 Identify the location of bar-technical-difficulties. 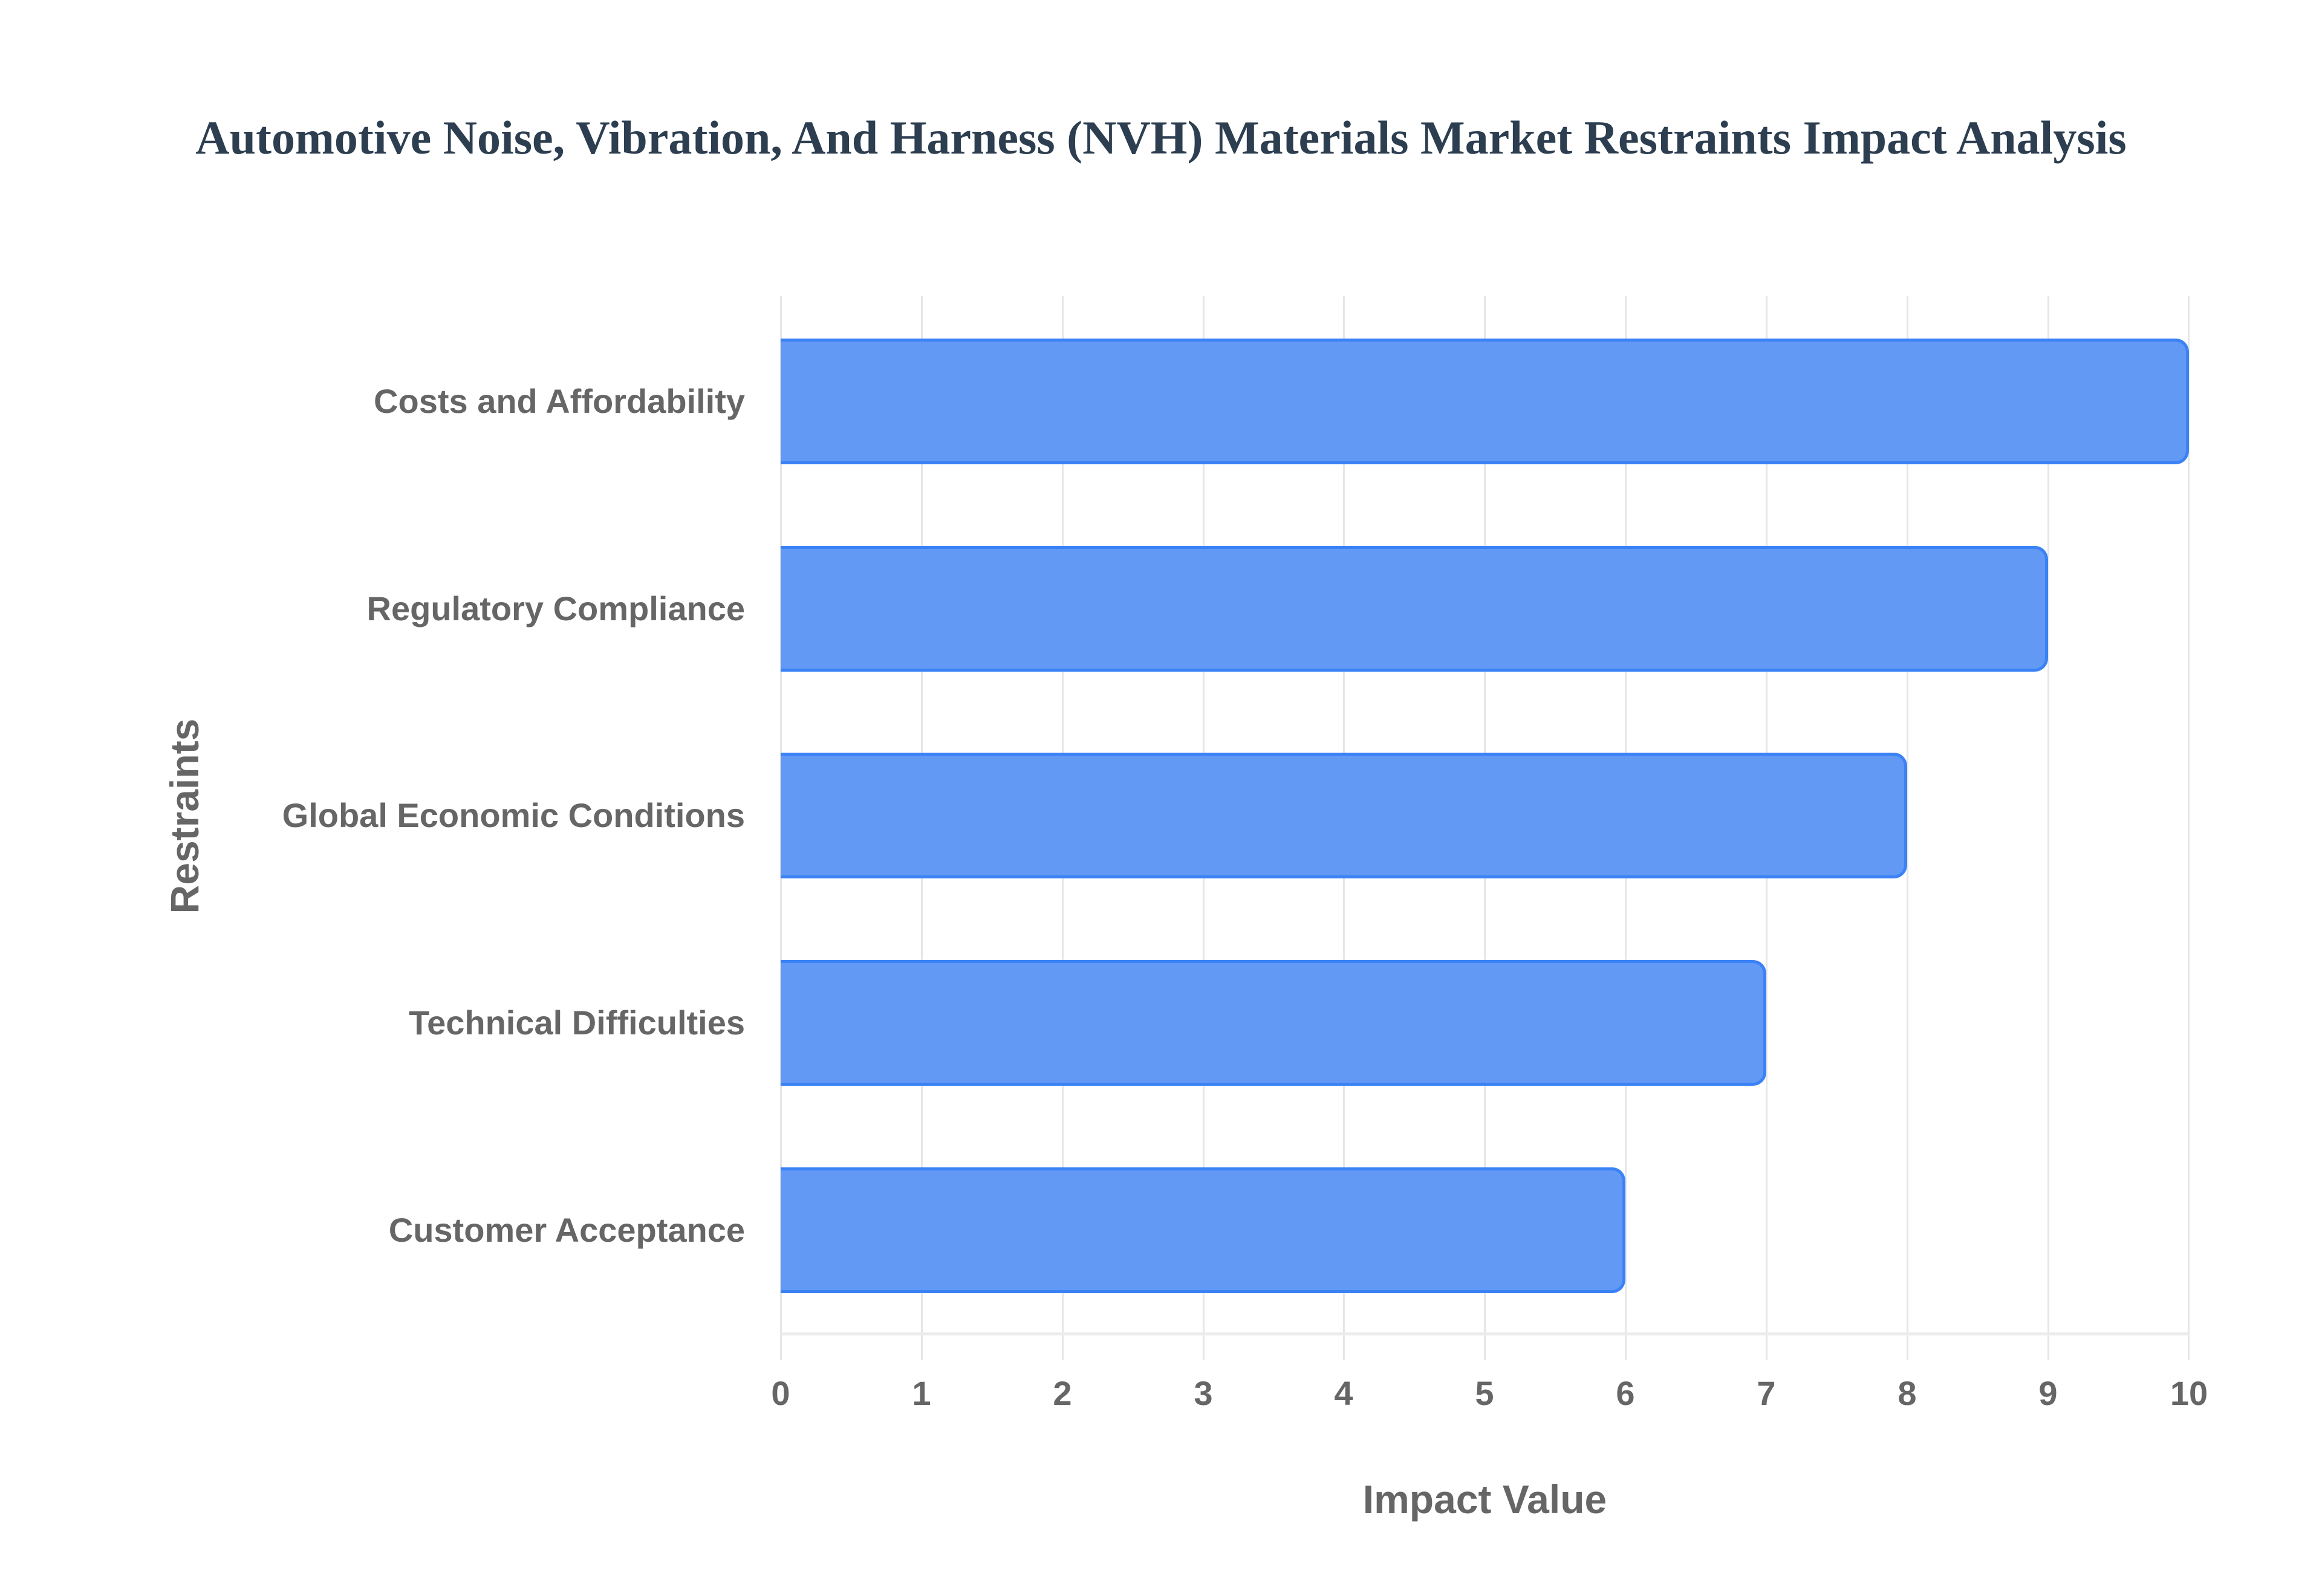
(1274, 1023).